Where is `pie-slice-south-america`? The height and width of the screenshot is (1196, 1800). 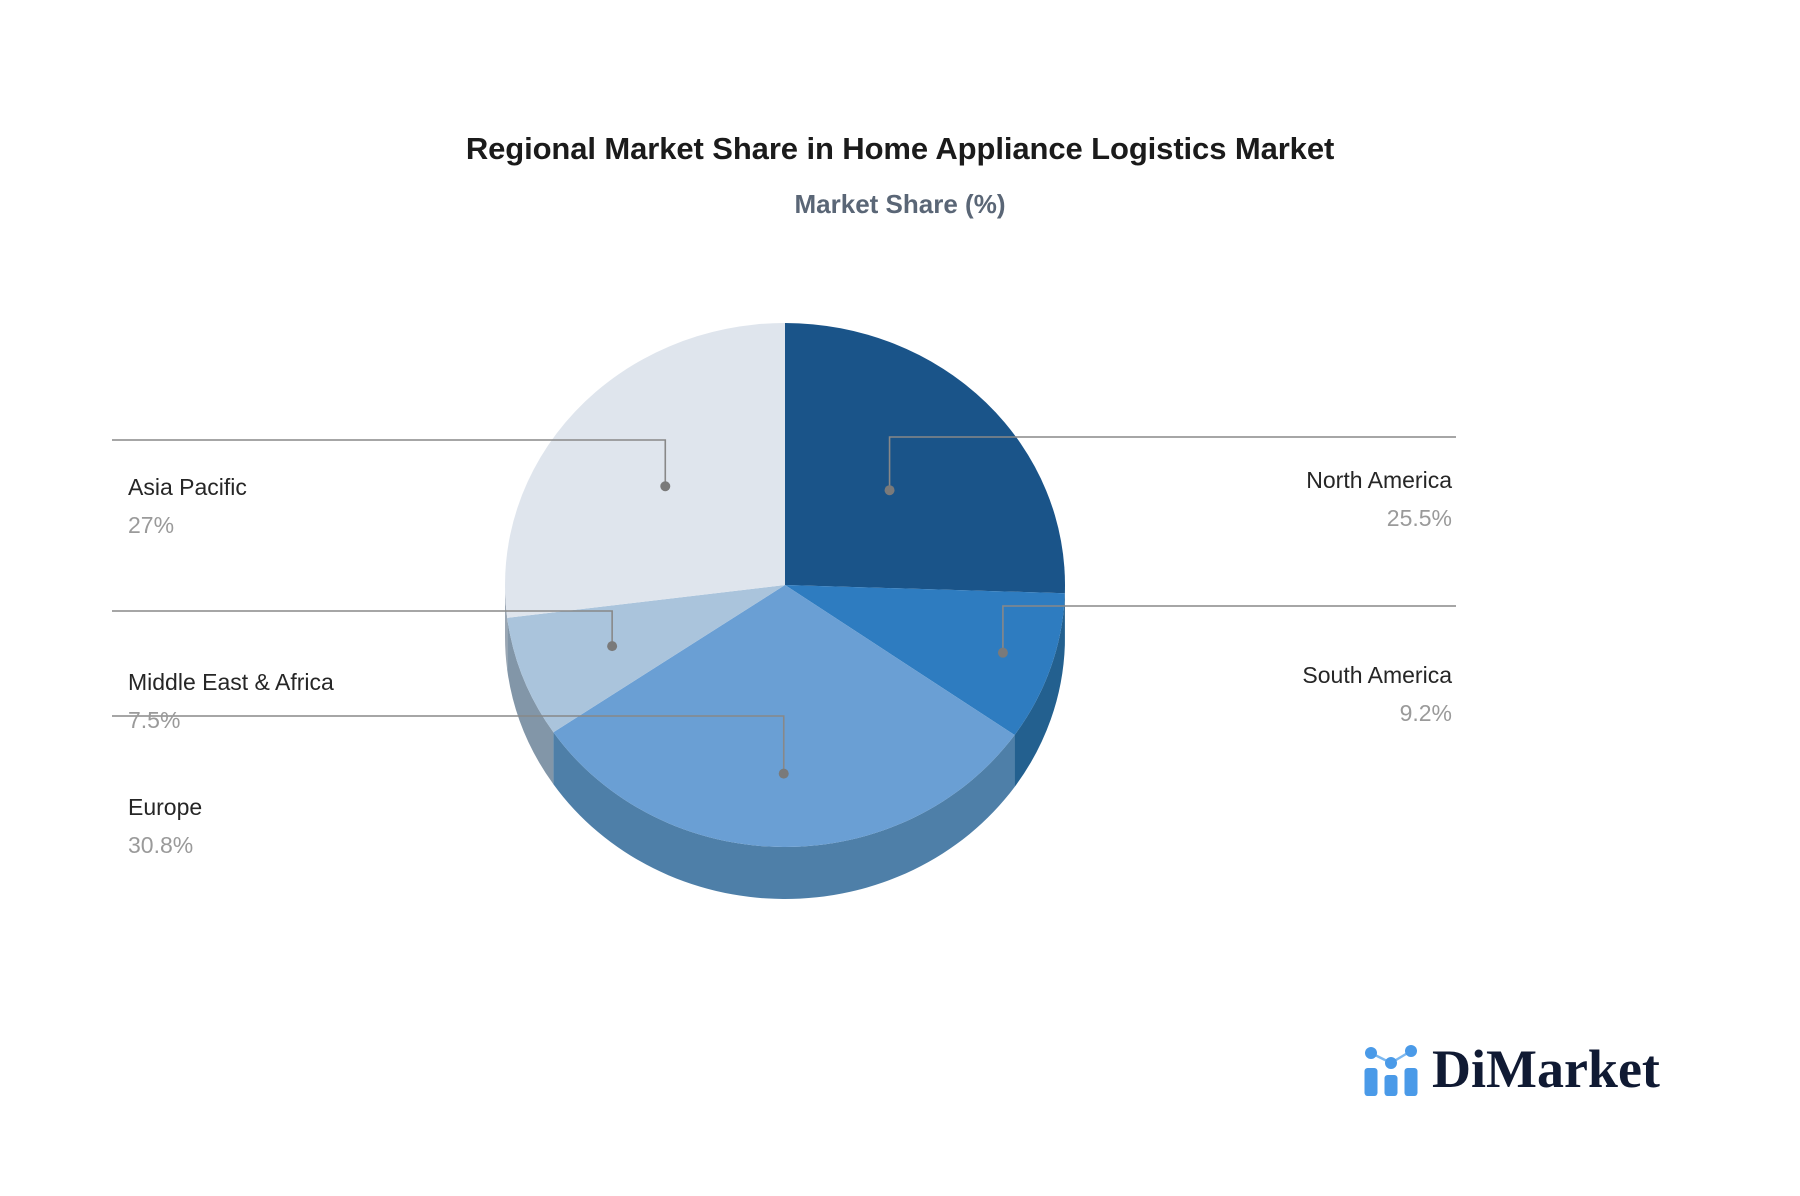 pie-slice-south-america is located at coordinates (925, 660).